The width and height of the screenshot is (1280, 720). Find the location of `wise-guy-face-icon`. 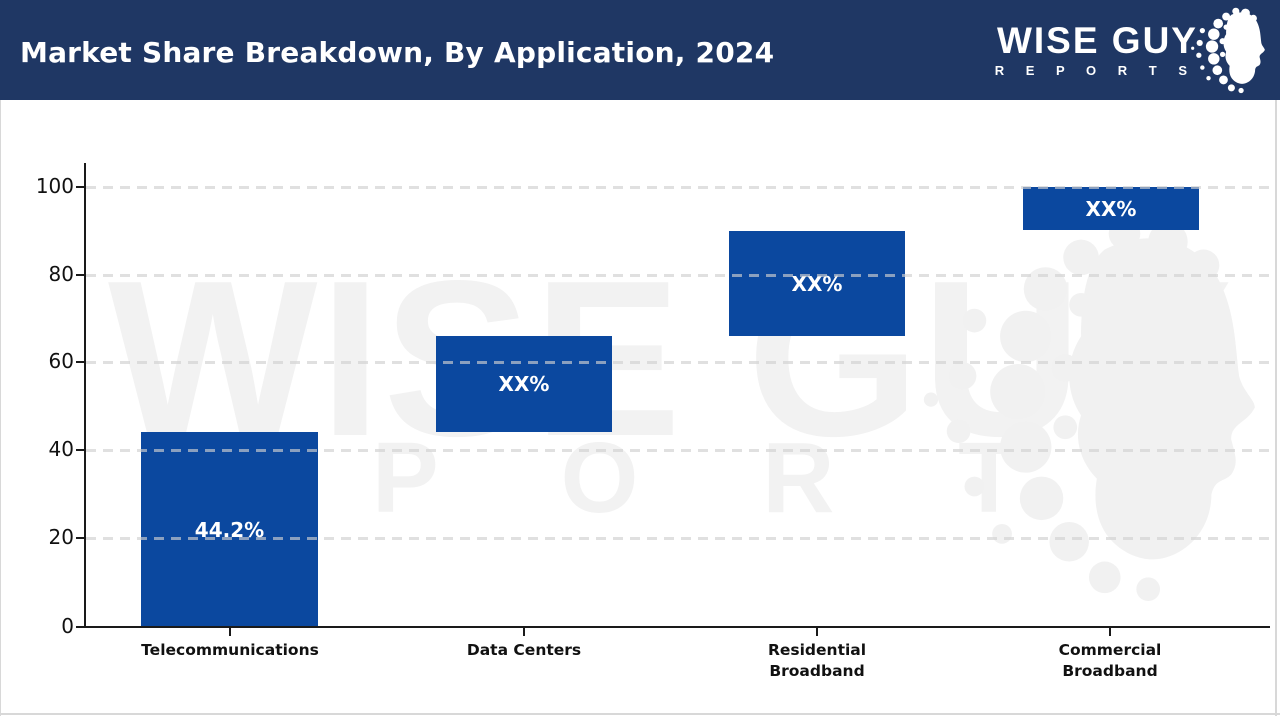

wise-guy-face-icon is located at coordinates (1228, 50).